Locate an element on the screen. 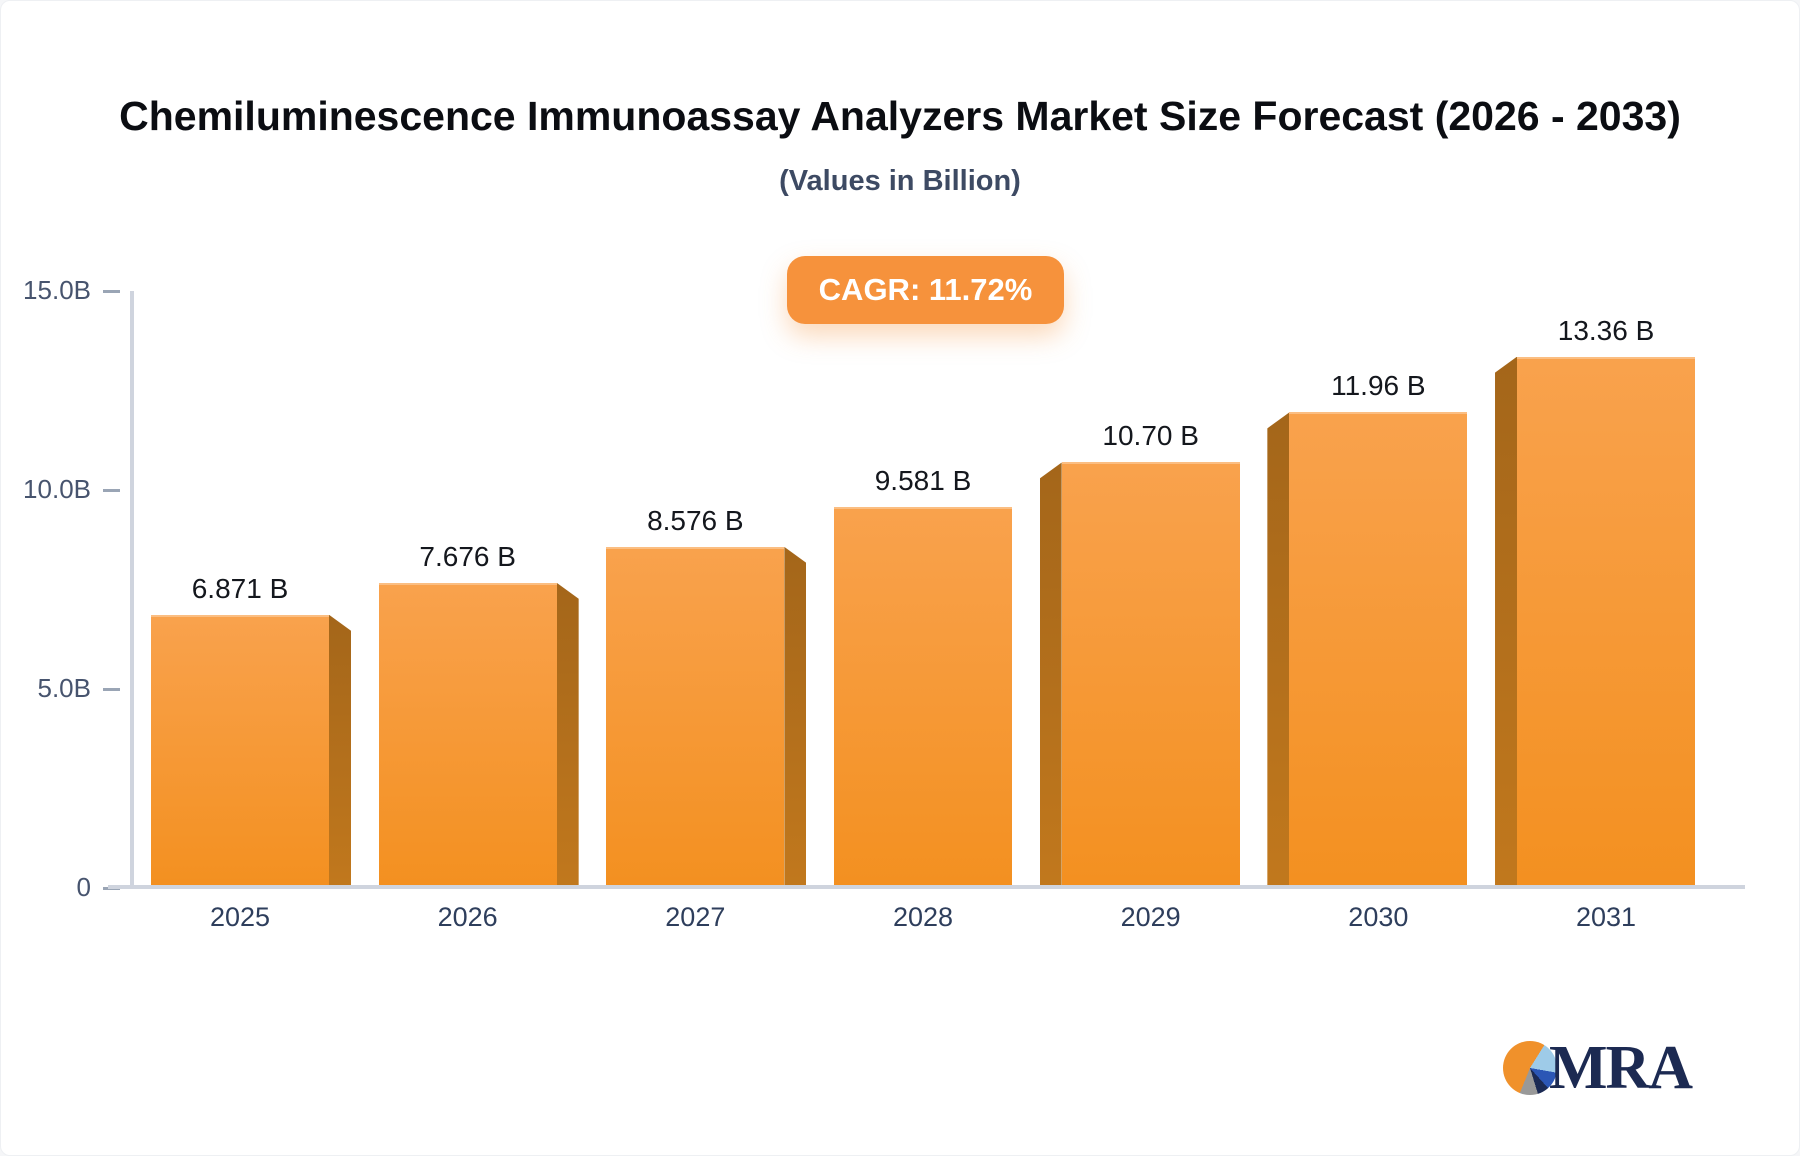 The width and height of the screenshot is (1800, 1156). x-tick-label: 2031 is located at coordinates (1606, 917).